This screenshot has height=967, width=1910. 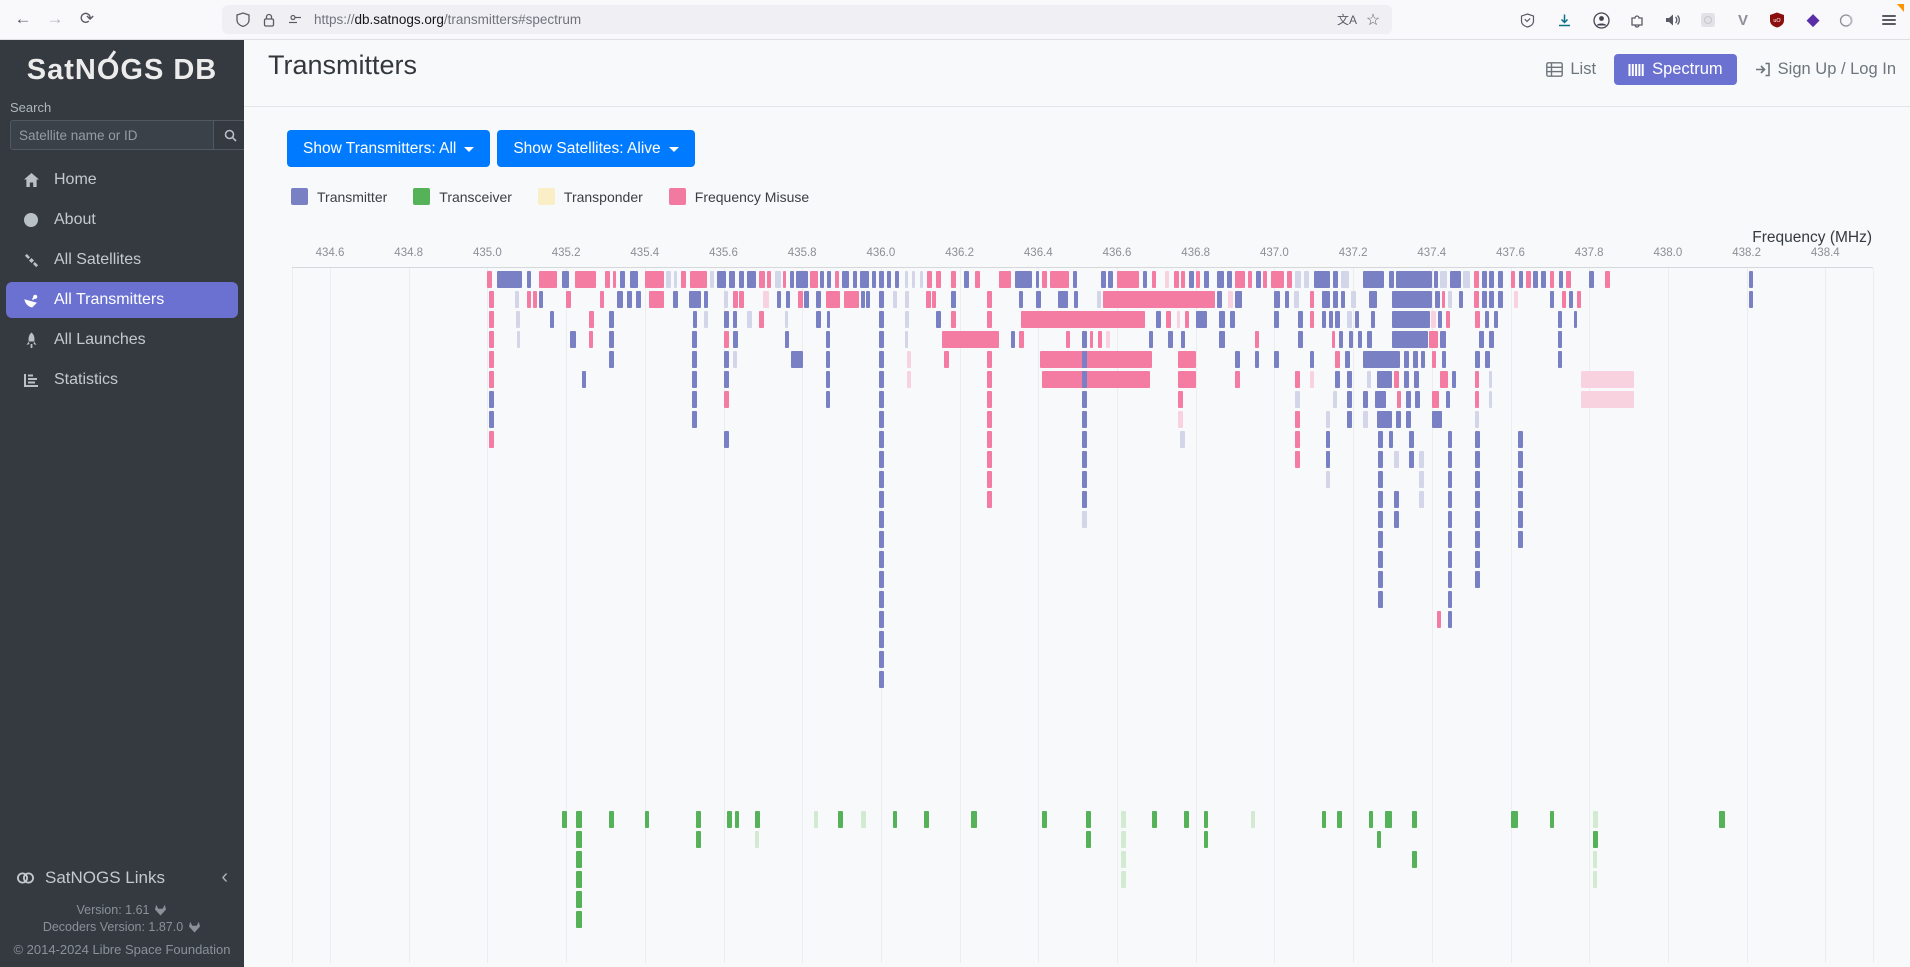 What do you see at coordinates (1571, 69) in the screenshot?
I see `list-view-button: List` at bounding box center [1571, 69].